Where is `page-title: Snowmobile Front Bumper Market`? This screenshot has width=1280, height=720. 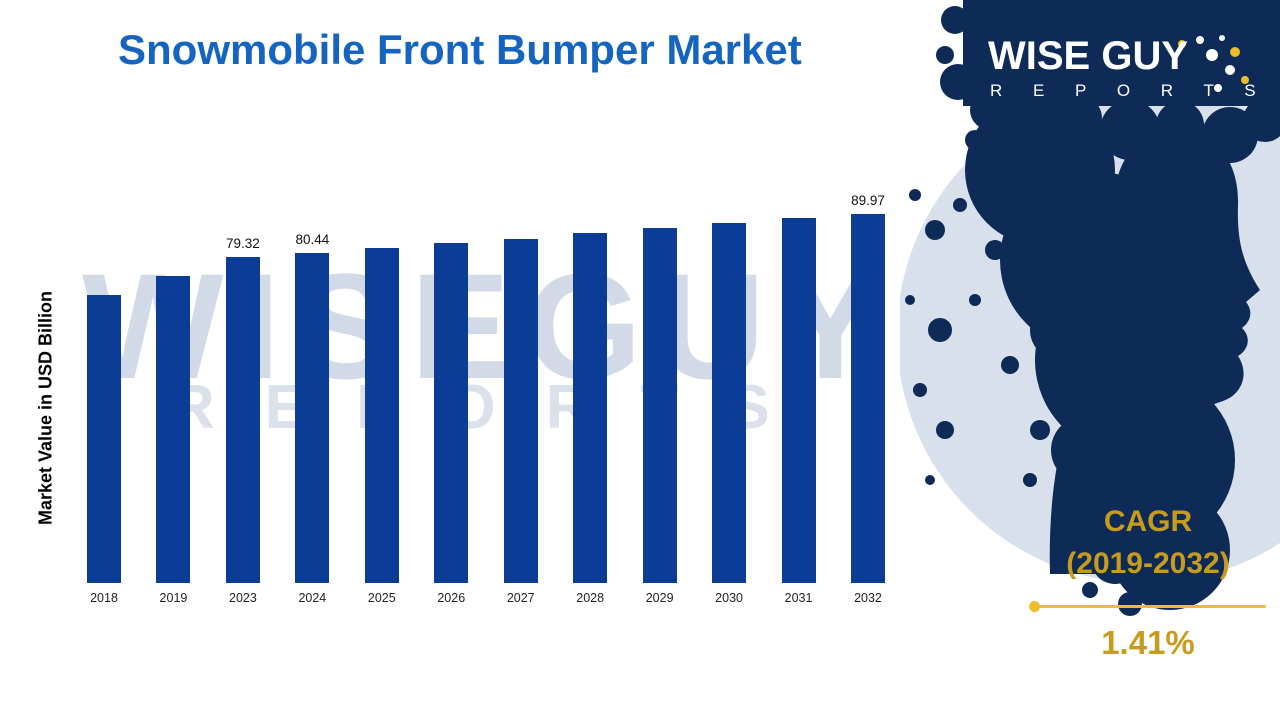 page-title: Snowmobile Front Bumper Market is located at coordinates (460, 49).